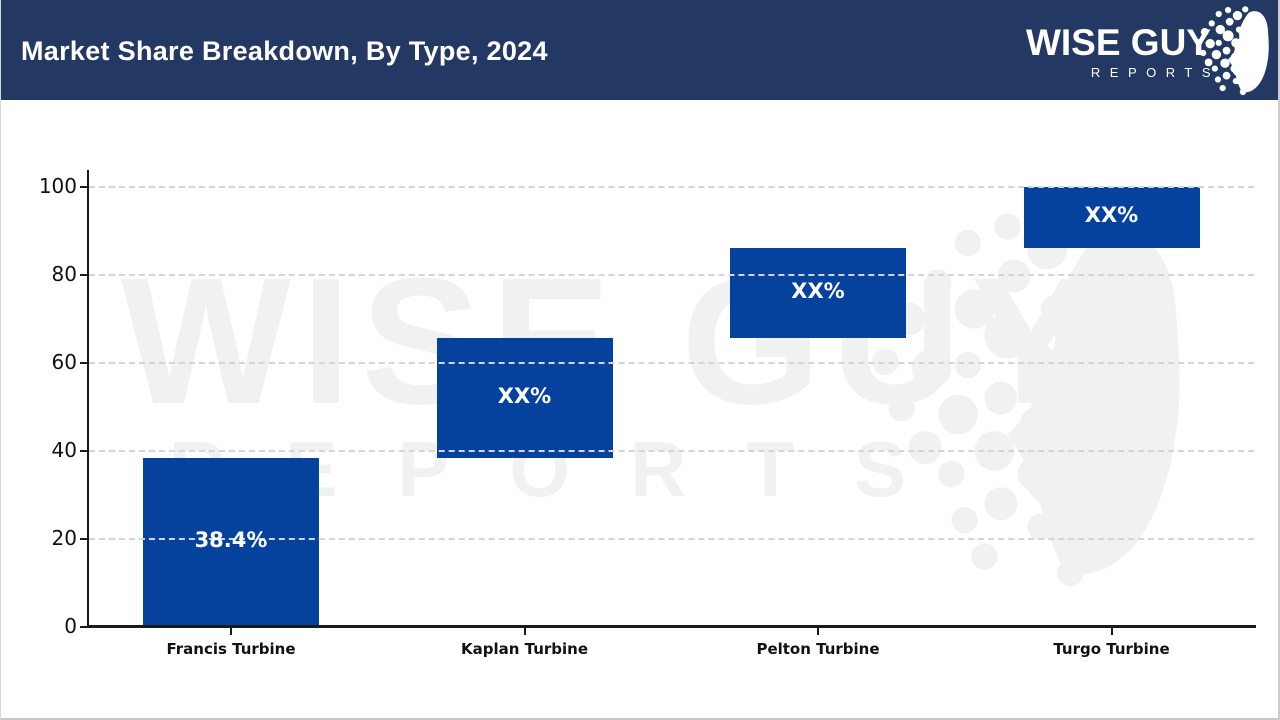  What do you see at coordinates (1026, 398) in the screenshot?
I see `wiseguy-face-watermark-icon` at bounding box center [1026, 398].